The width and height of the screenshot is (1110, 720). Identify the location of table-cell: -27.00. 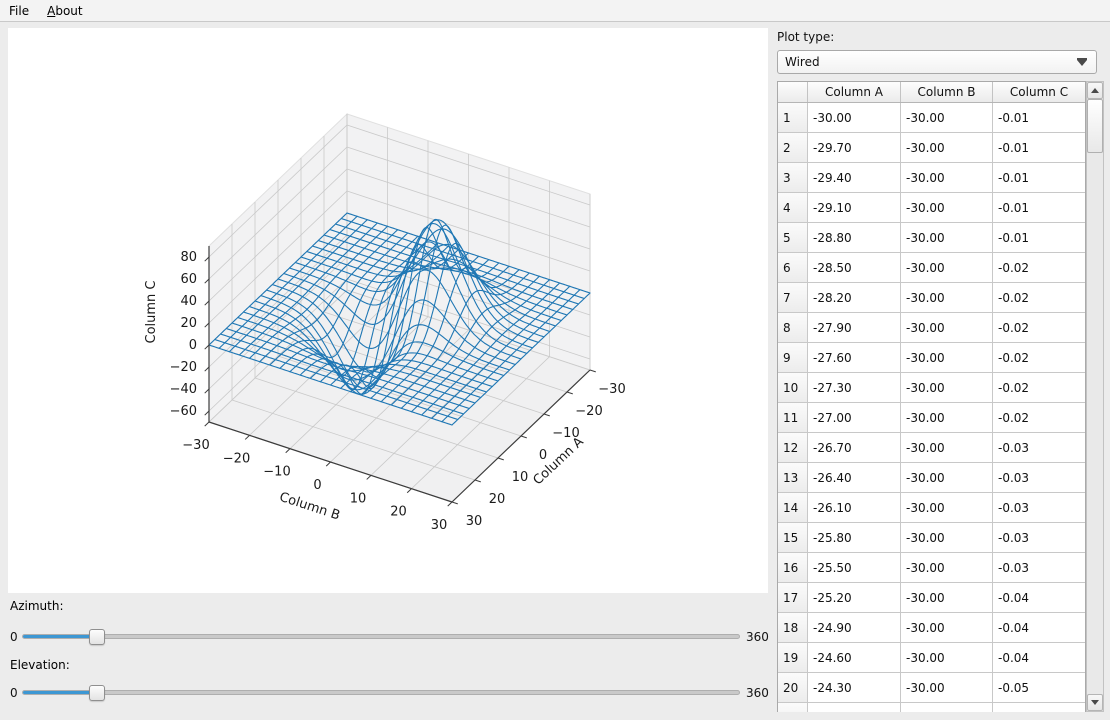
(854, 417).